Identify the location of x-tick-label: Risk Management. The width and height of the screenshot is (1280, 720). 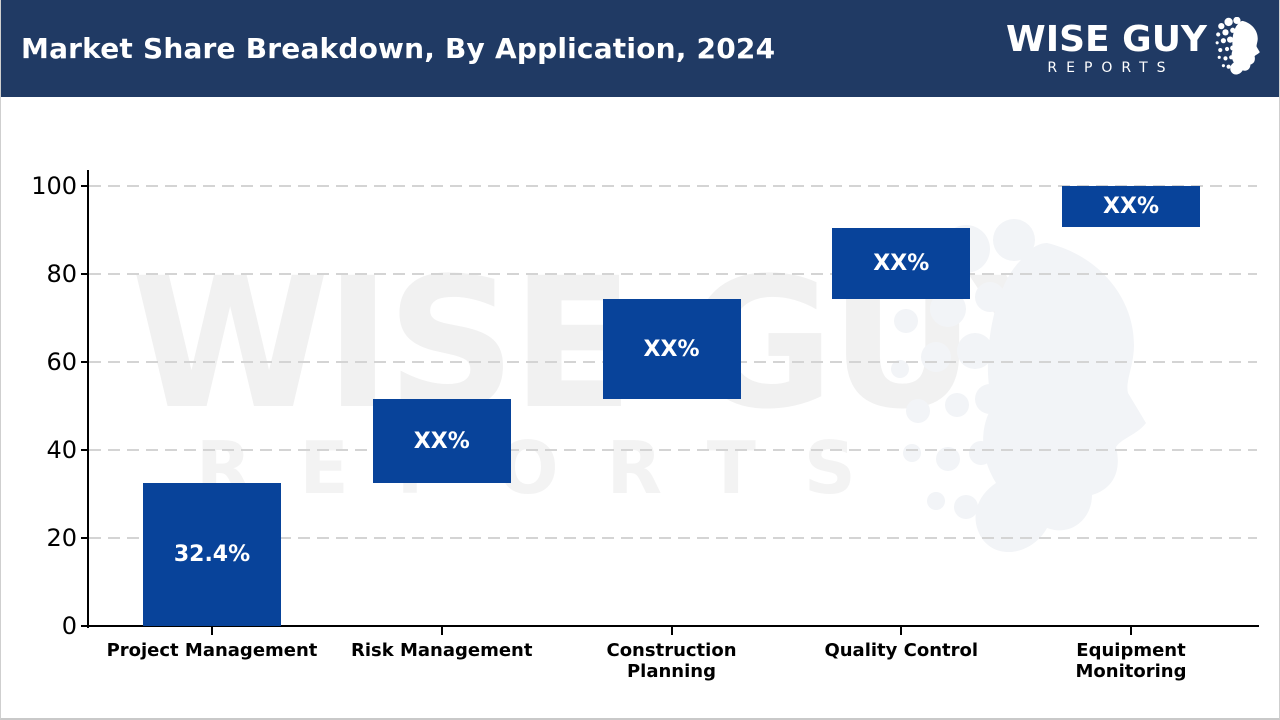
(442, 650).